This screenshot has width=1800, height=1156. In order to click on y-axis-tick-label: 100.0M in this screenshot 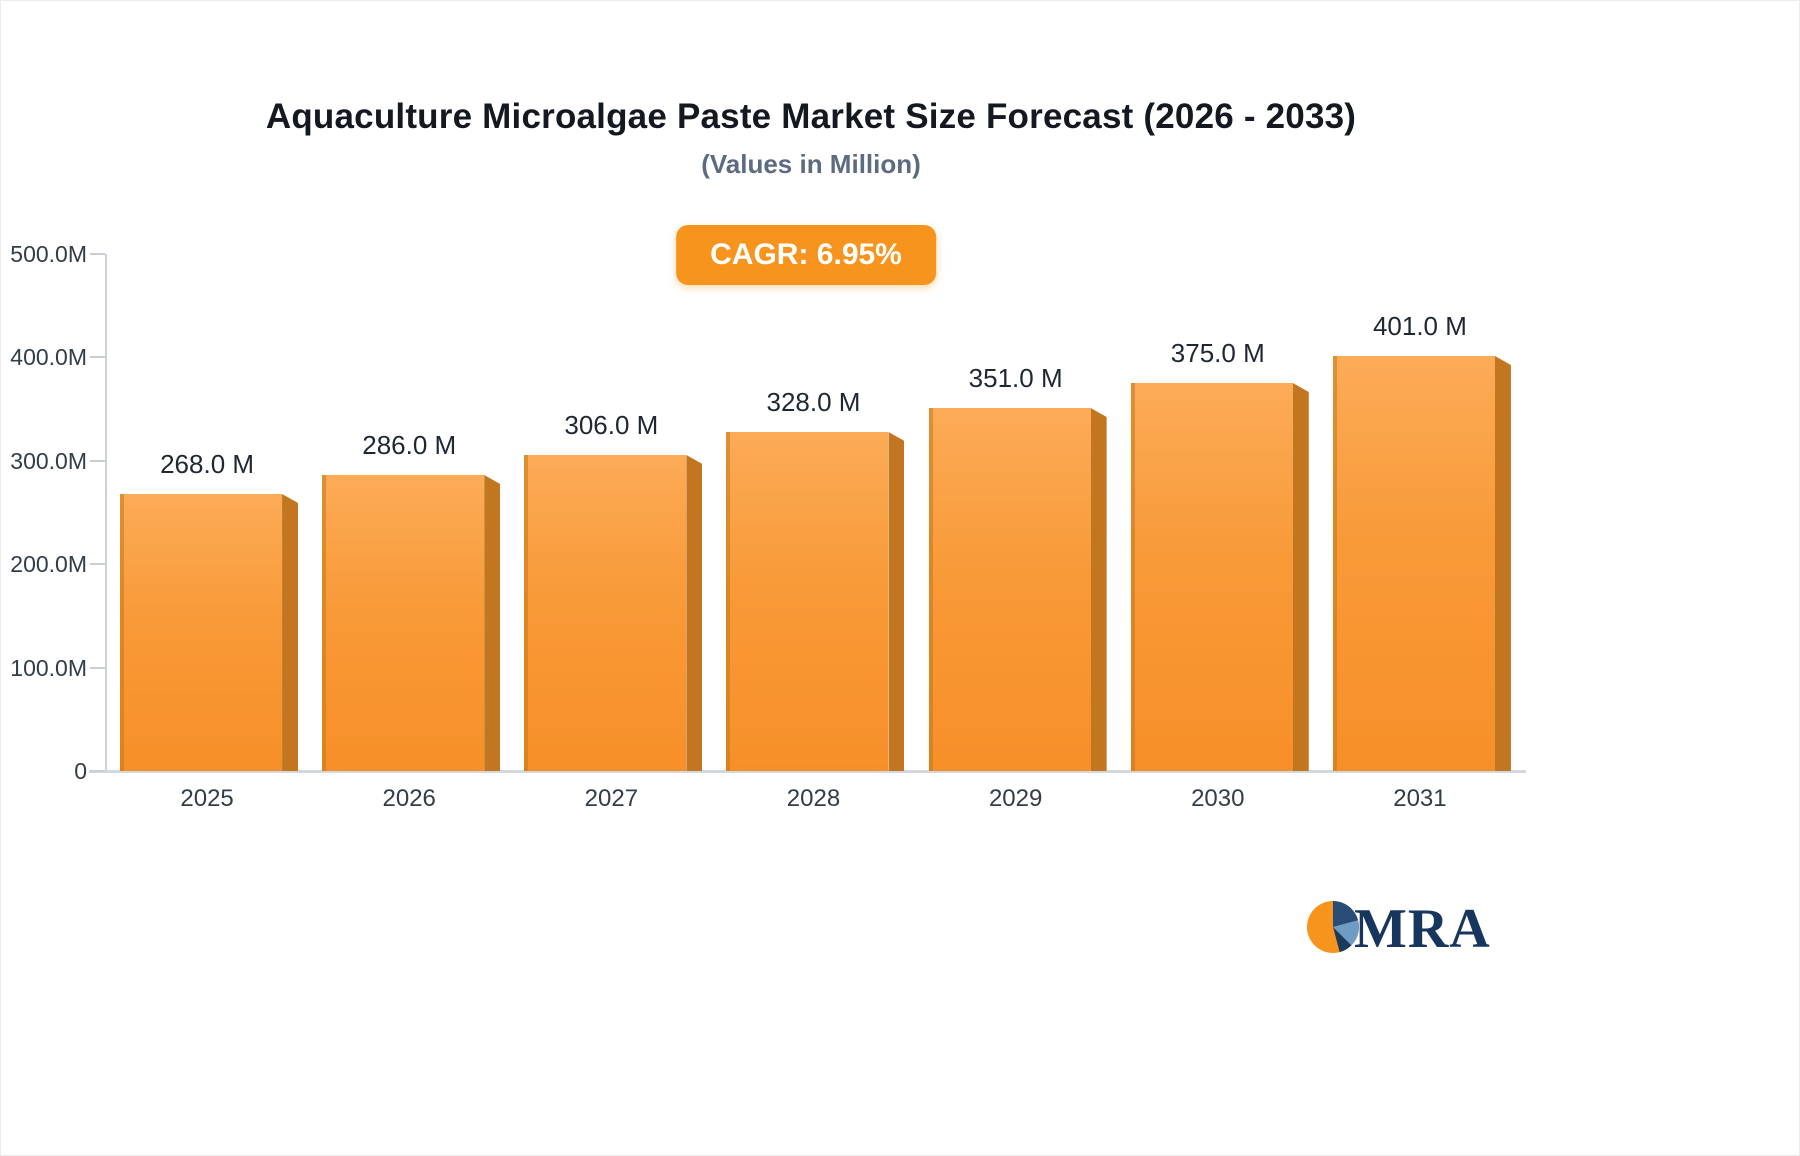, I will do `click(48, 667)`.